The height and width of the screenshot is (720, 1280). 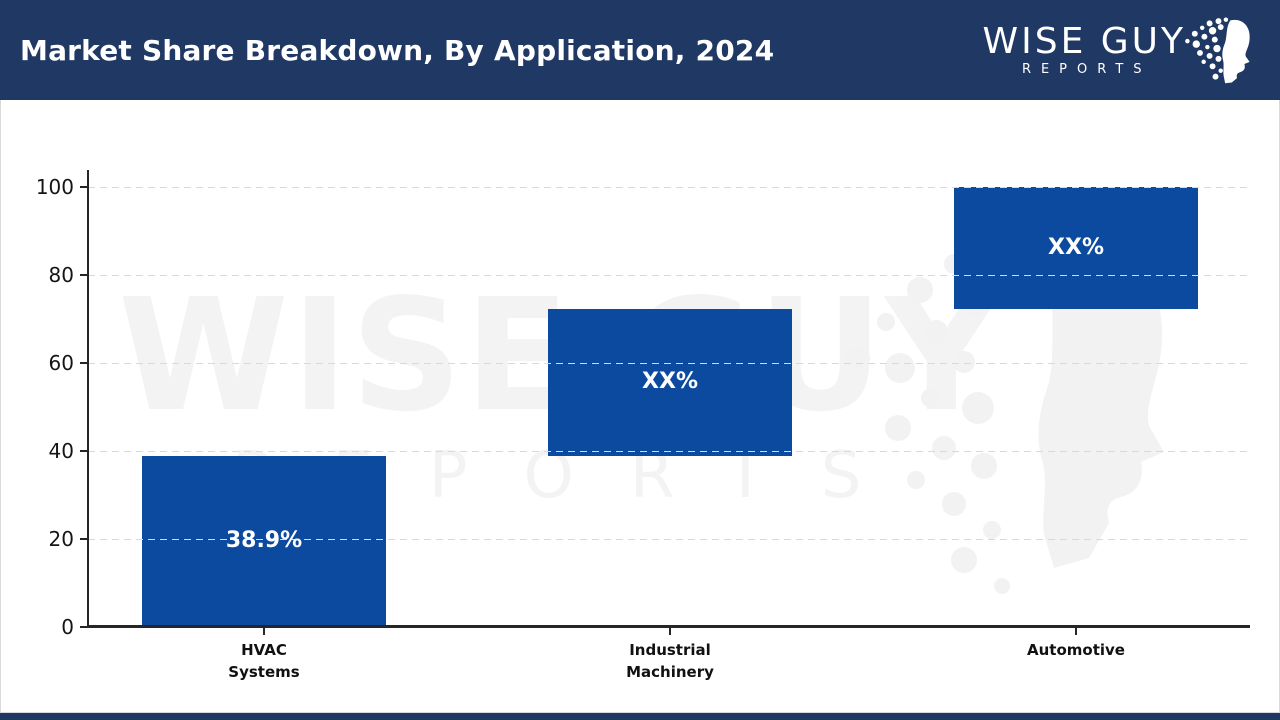 What do you see at coordinates (61, 363) in the screenshot?
I see `y-tick-label: 60` at bounding box center [61, 363].